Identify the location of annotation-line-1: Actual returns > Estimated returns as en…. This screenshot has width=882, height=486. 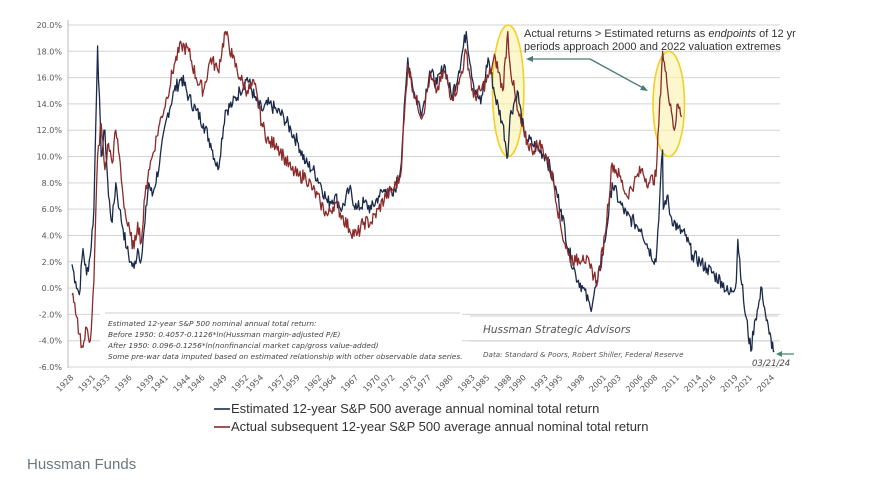
(660, 34).